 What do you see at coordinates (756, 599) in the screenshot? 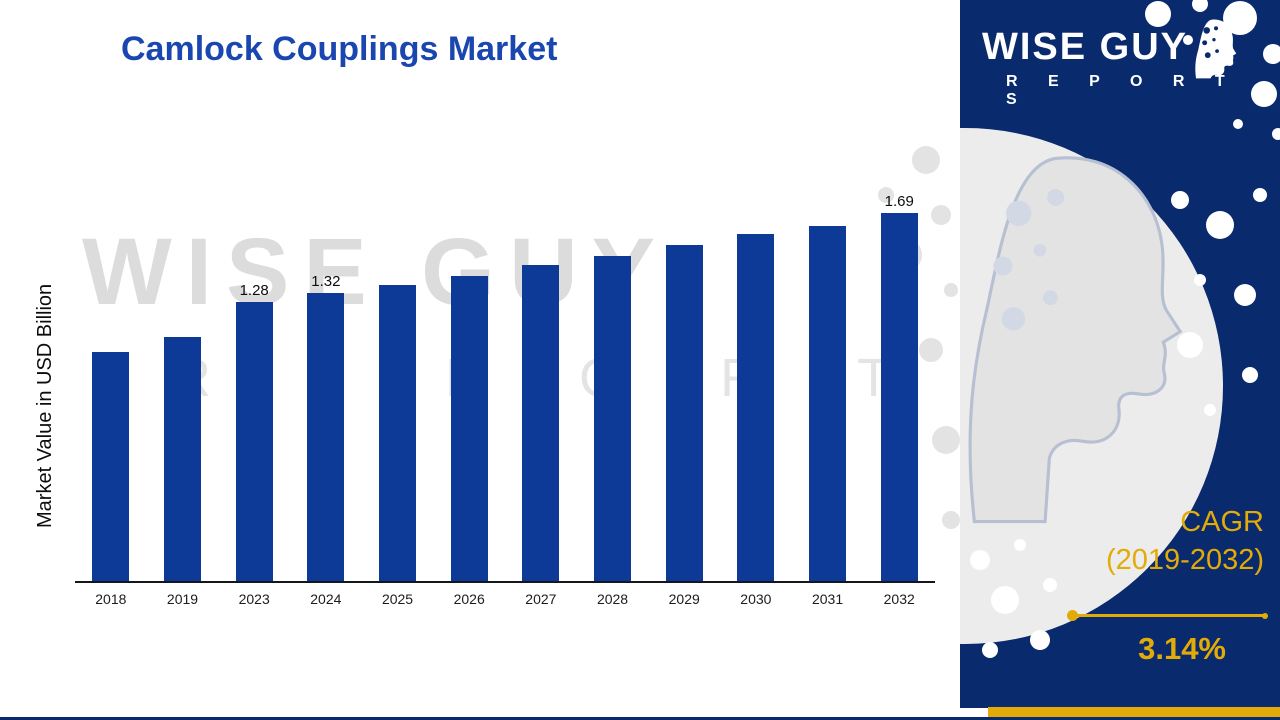
I see `x-axis-tick-label: 2030` at bounding box center [756, 599].